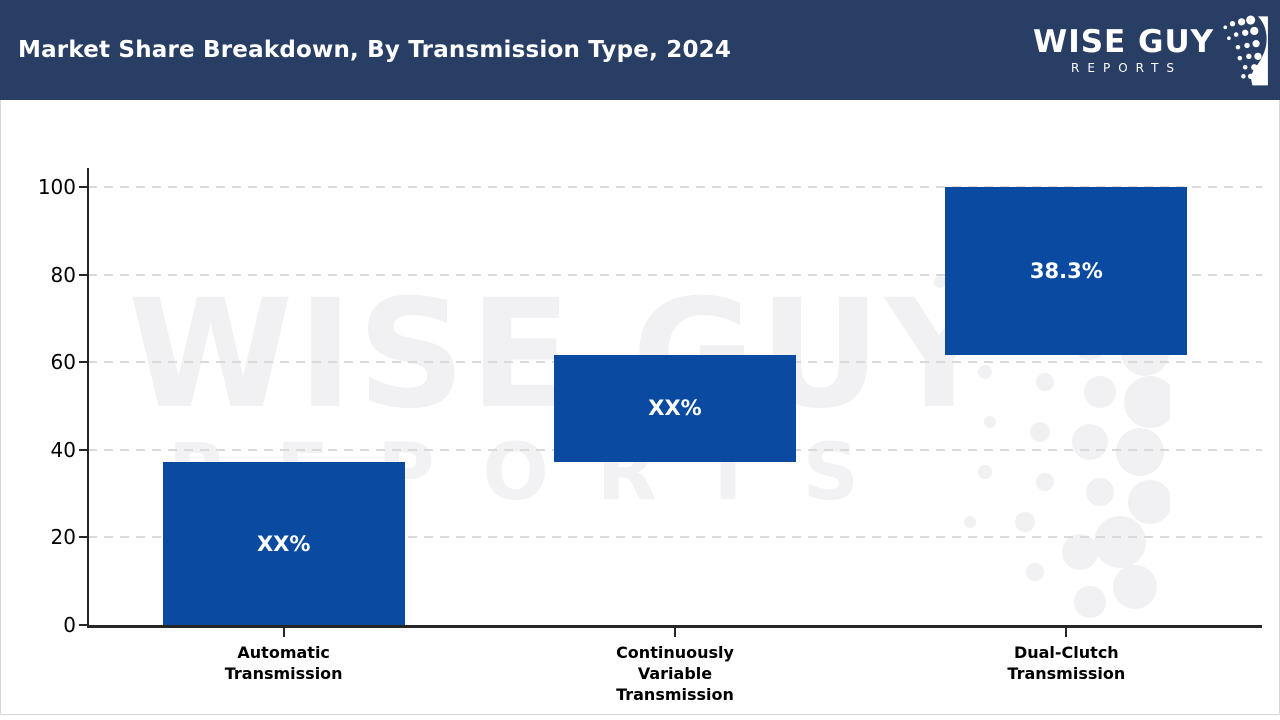 The height and width of the screenshot is (720, 1280). Describe the element at coordinates (284, 663) in the screenshot. I see `x-category-label: Automatic Transmission` at that location.